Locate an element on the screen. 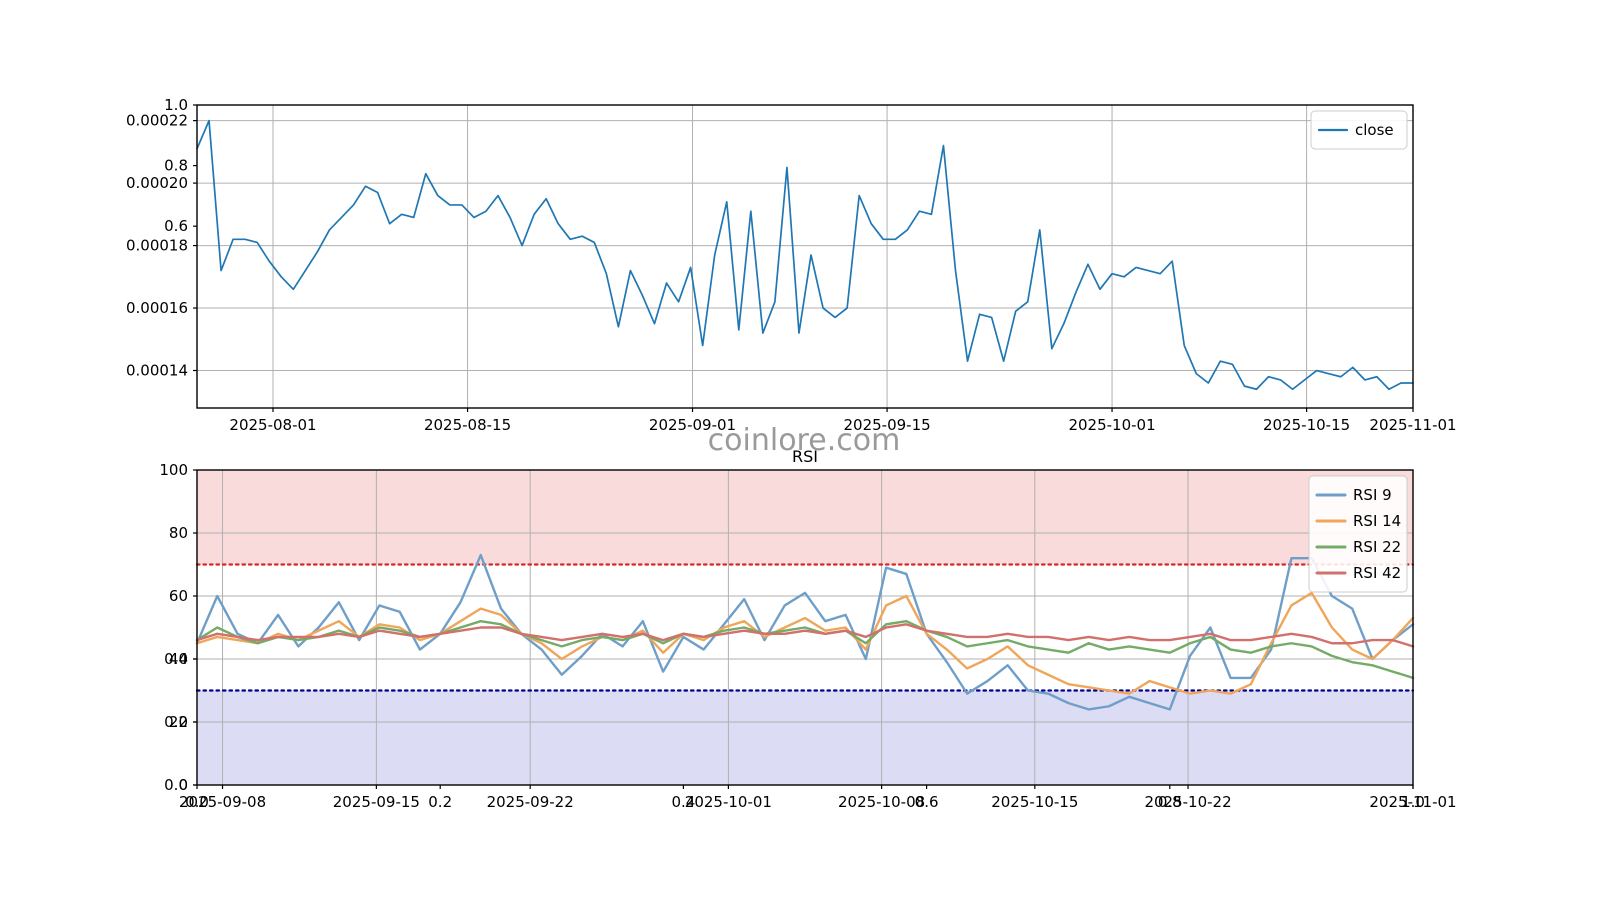 This screenshot has width=1600, height=900. ytick-label-2: 40 is located at coordinates (178, 659).